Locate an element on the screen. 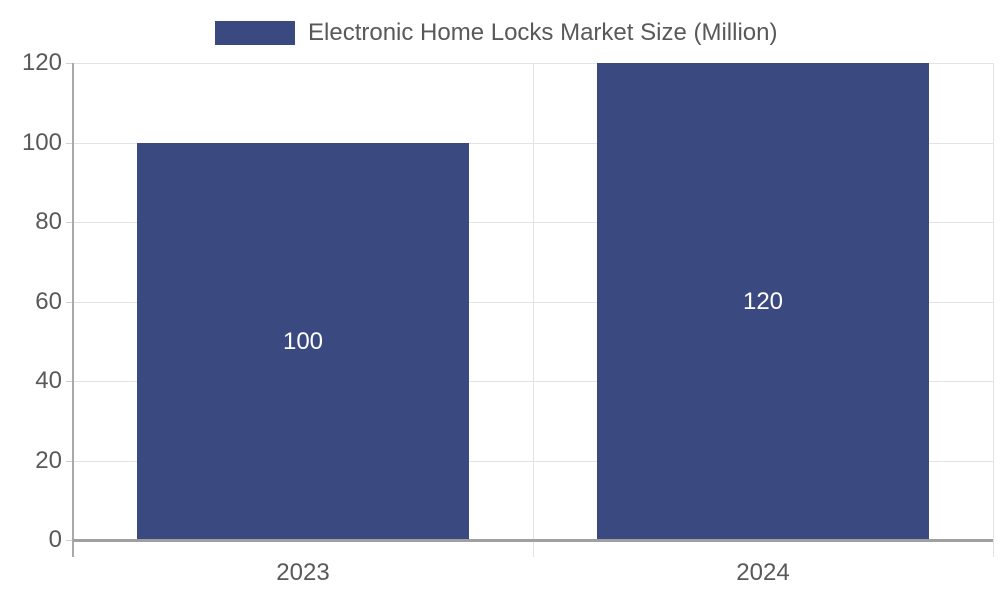  y-axis-tick-label: 40 is located at coordinates (48, 380).